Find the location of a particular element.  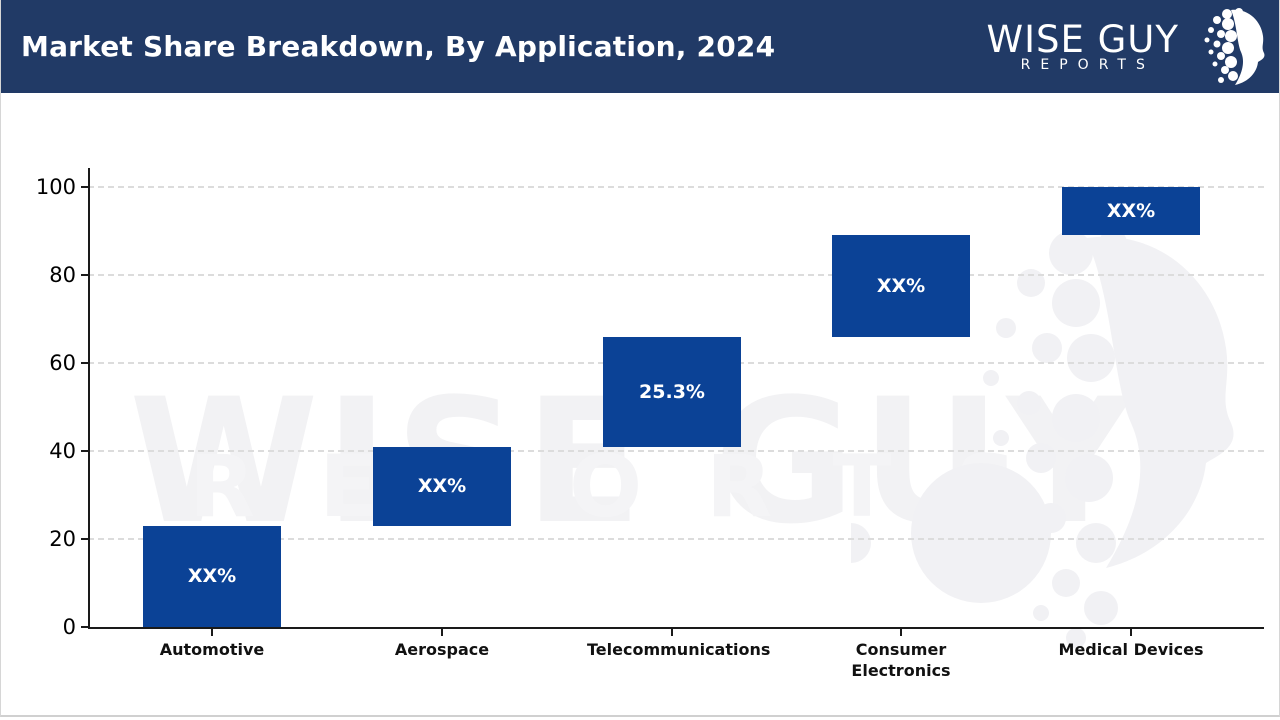

bar-automotive: XX% is located at coordinates (212, 576).